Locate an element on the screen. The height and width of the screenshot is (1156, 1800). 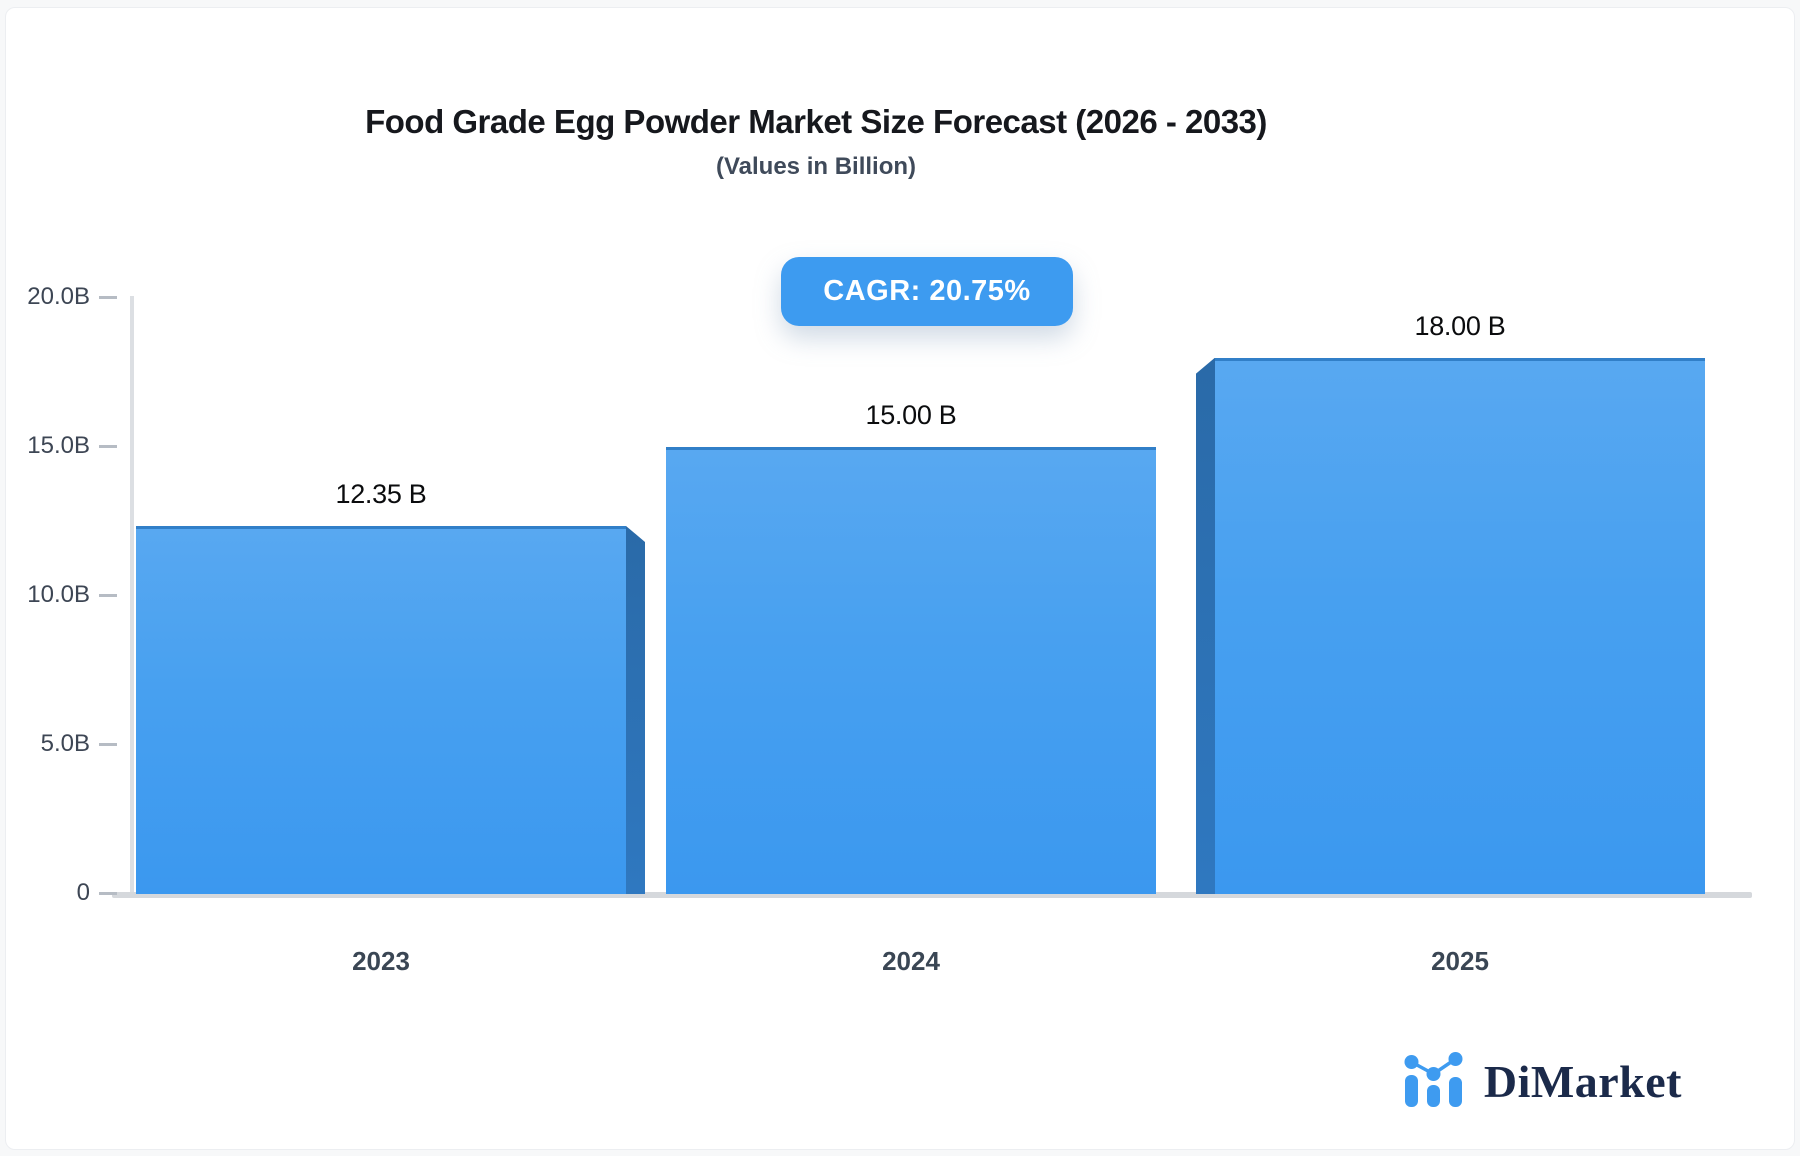
x-axis-label-2023: 2023 is located at coordinates (381, 961).